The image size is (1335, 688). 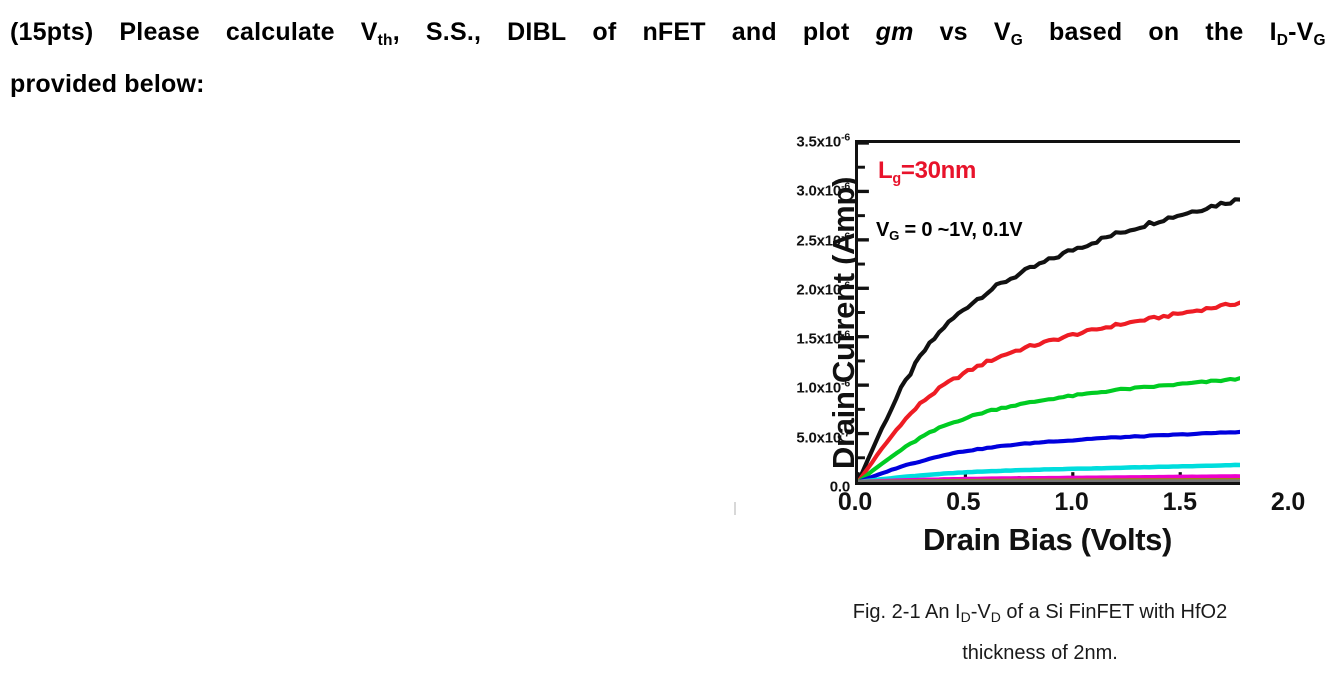 What do you see at coordinates (1016, 40) in the screenshot?
I see `vg-subscript: G` at bounding box center [1016, 40].